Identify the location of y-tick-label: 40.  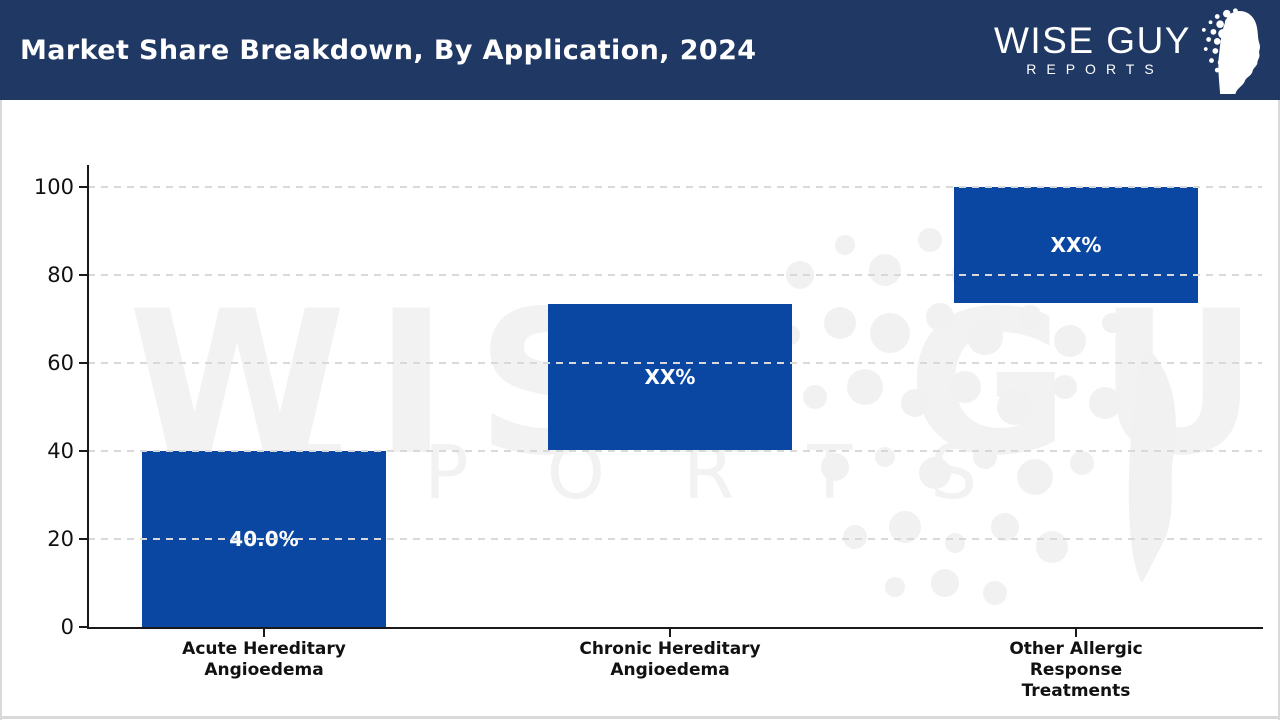
(60, 451).